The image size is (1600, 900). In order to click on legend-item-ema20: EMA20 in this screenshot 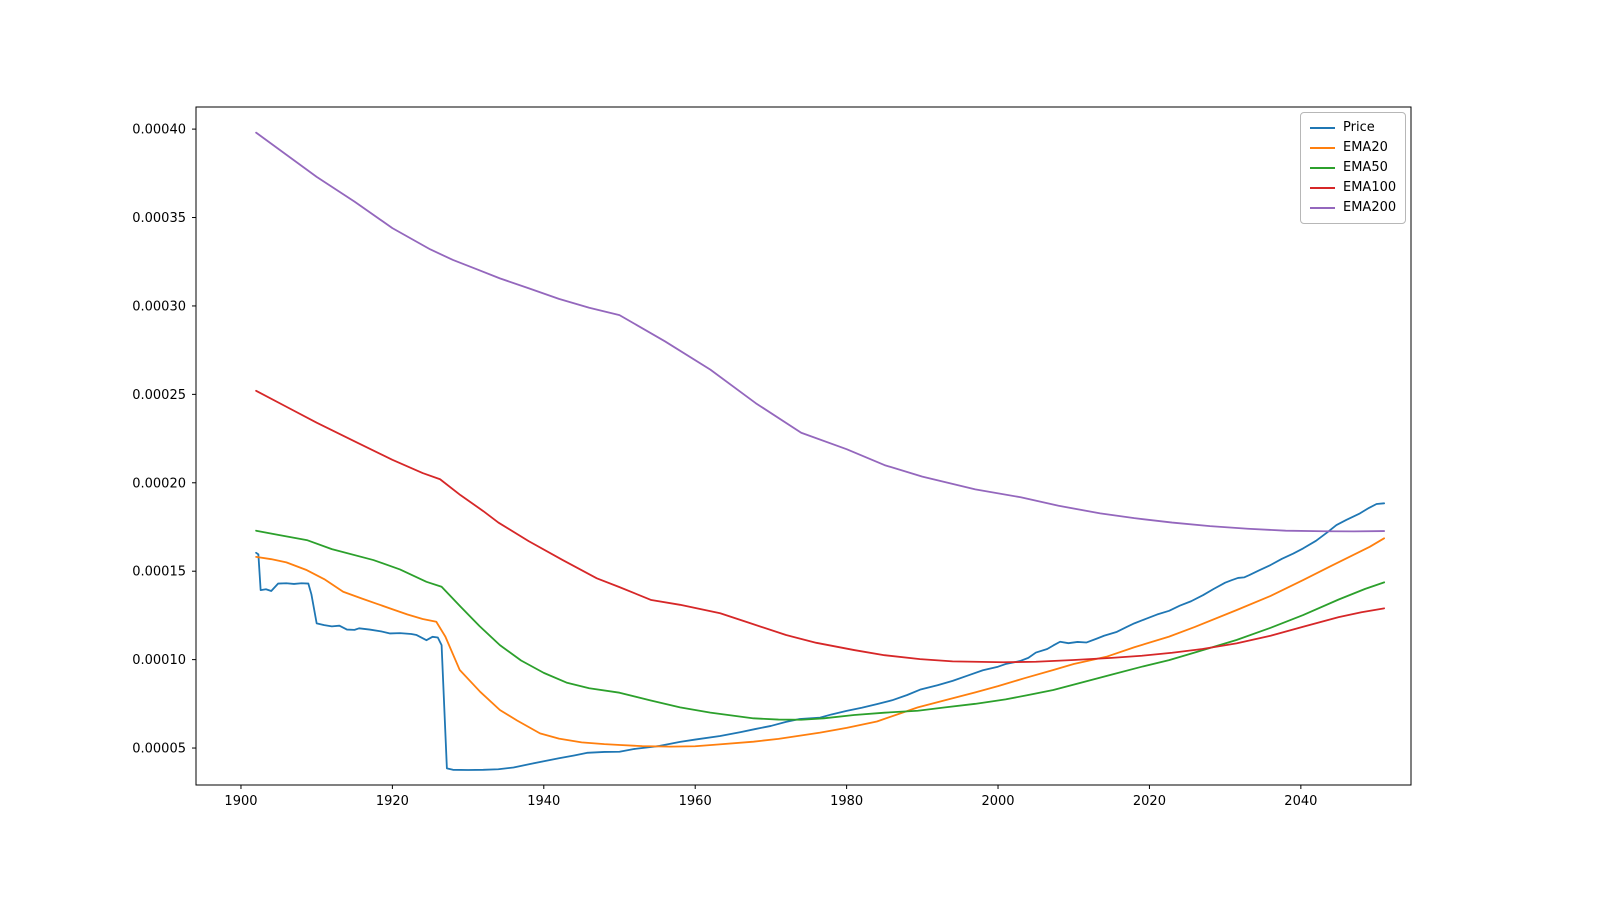, I will do `click(1353, 148)`.